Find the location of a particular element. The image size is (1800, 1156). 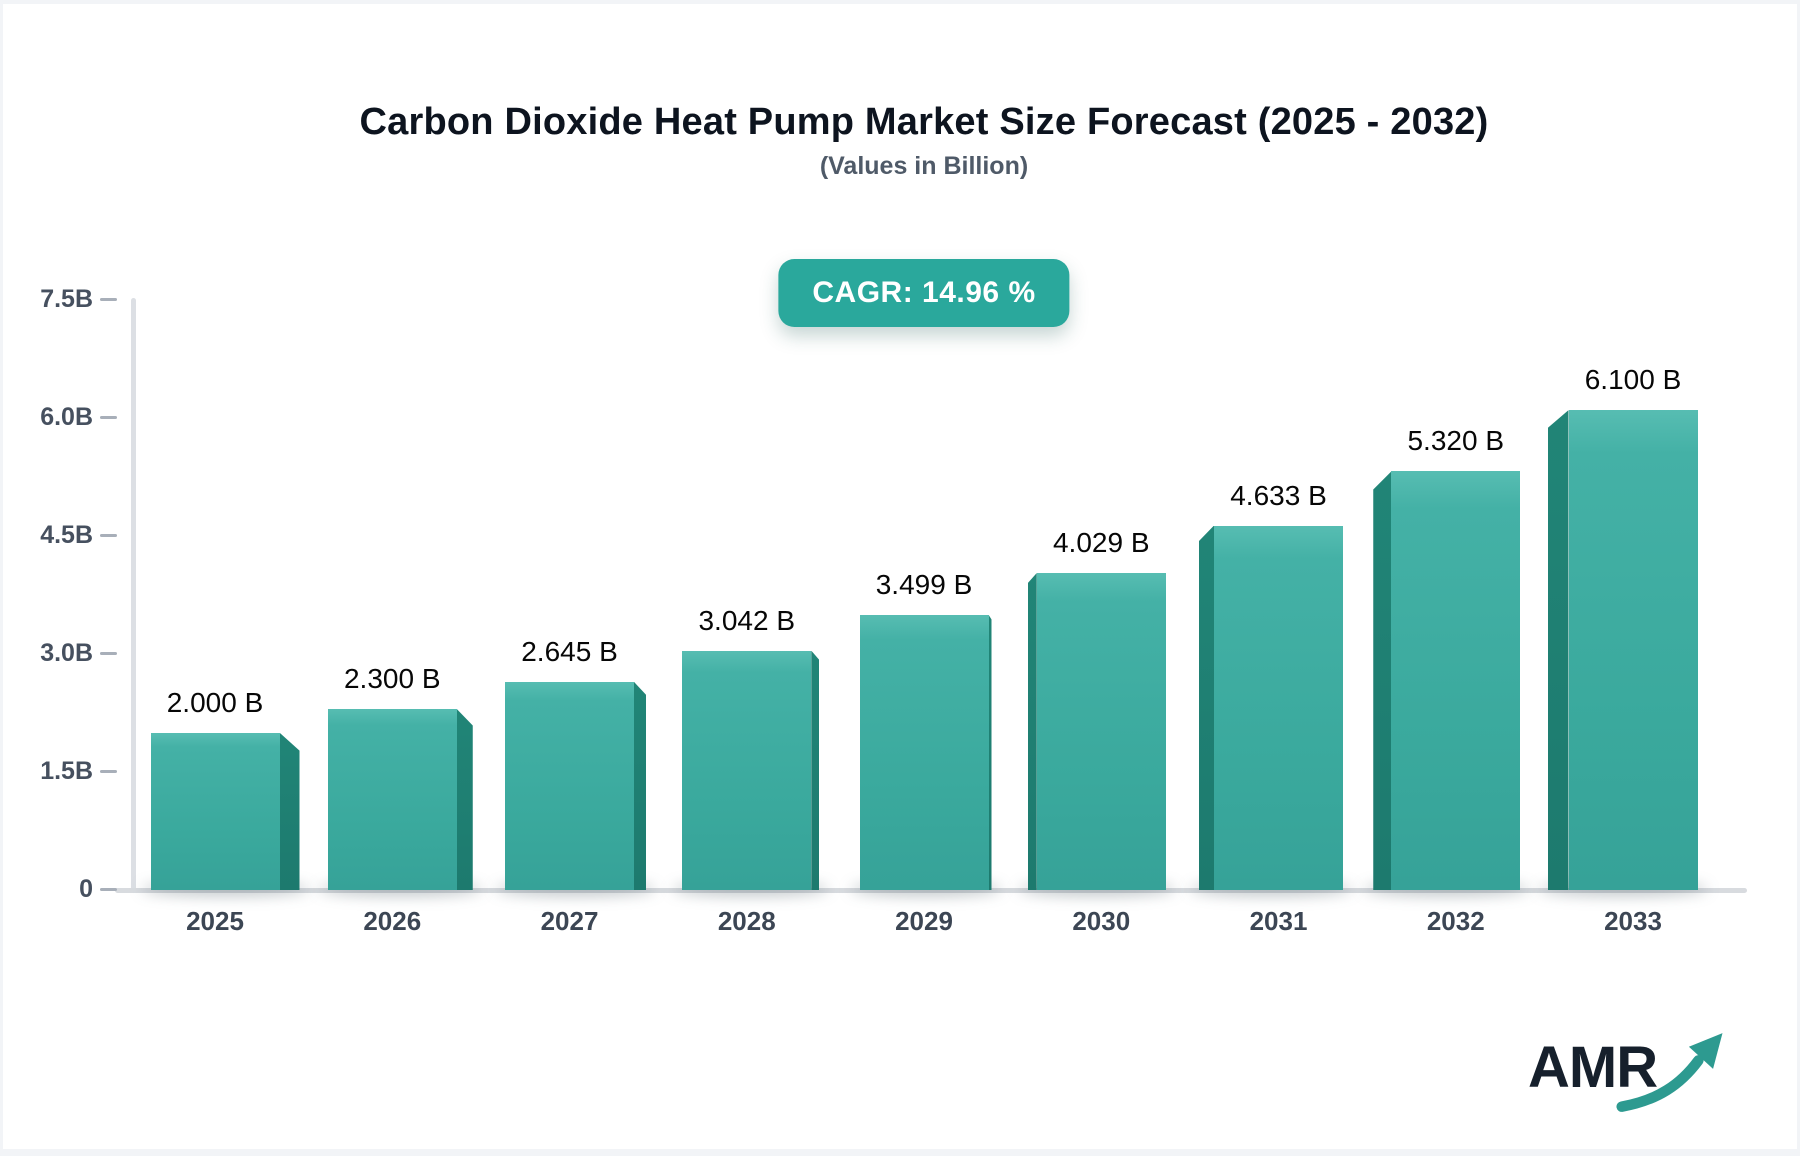

x-axis-label-2025: 2025 is located at coordinates (215, 921).